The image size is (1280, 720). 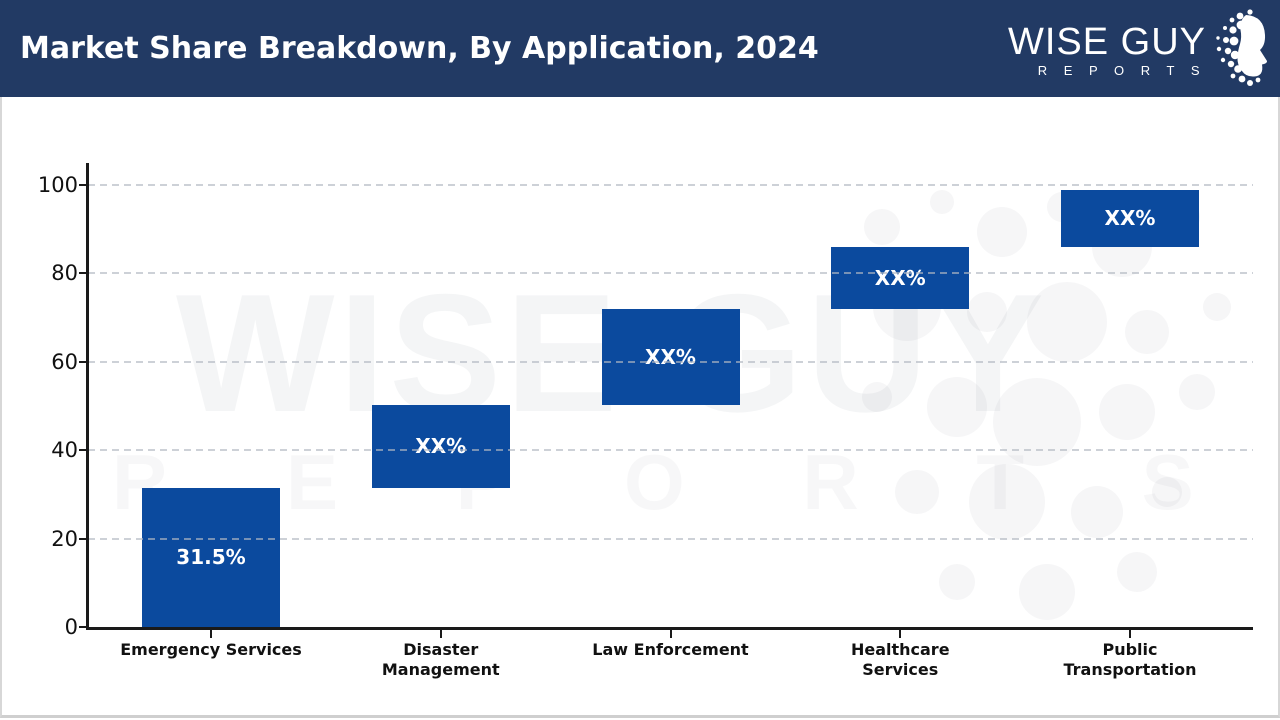 I want to click on x-category-label-law-enforcement: Law Enforcement, so click(x=670, y=649).